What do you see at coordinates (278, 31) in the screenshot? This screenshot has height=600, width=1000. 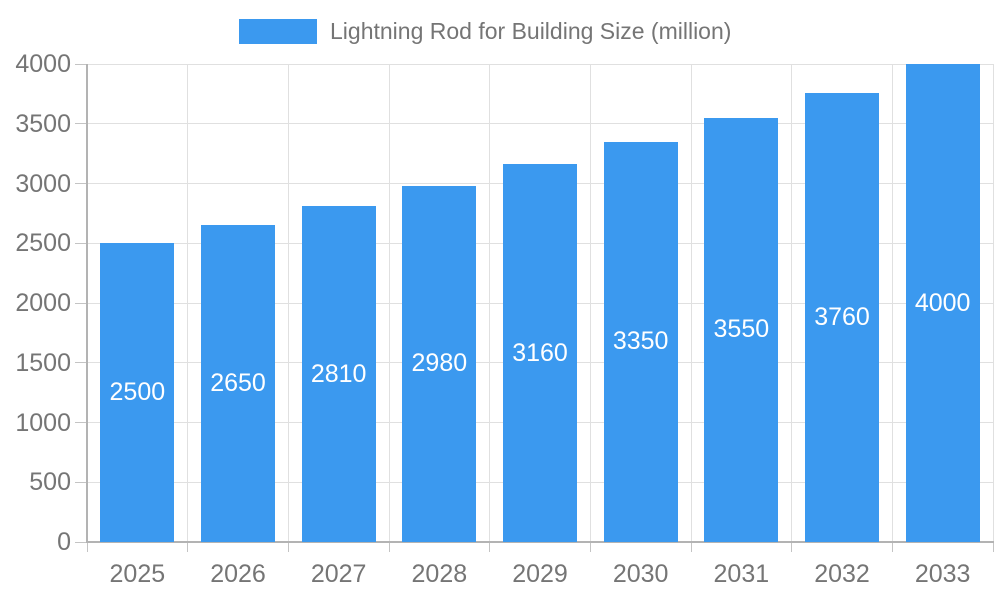 I see `legend-swatch` at bounding box center [278, 31].